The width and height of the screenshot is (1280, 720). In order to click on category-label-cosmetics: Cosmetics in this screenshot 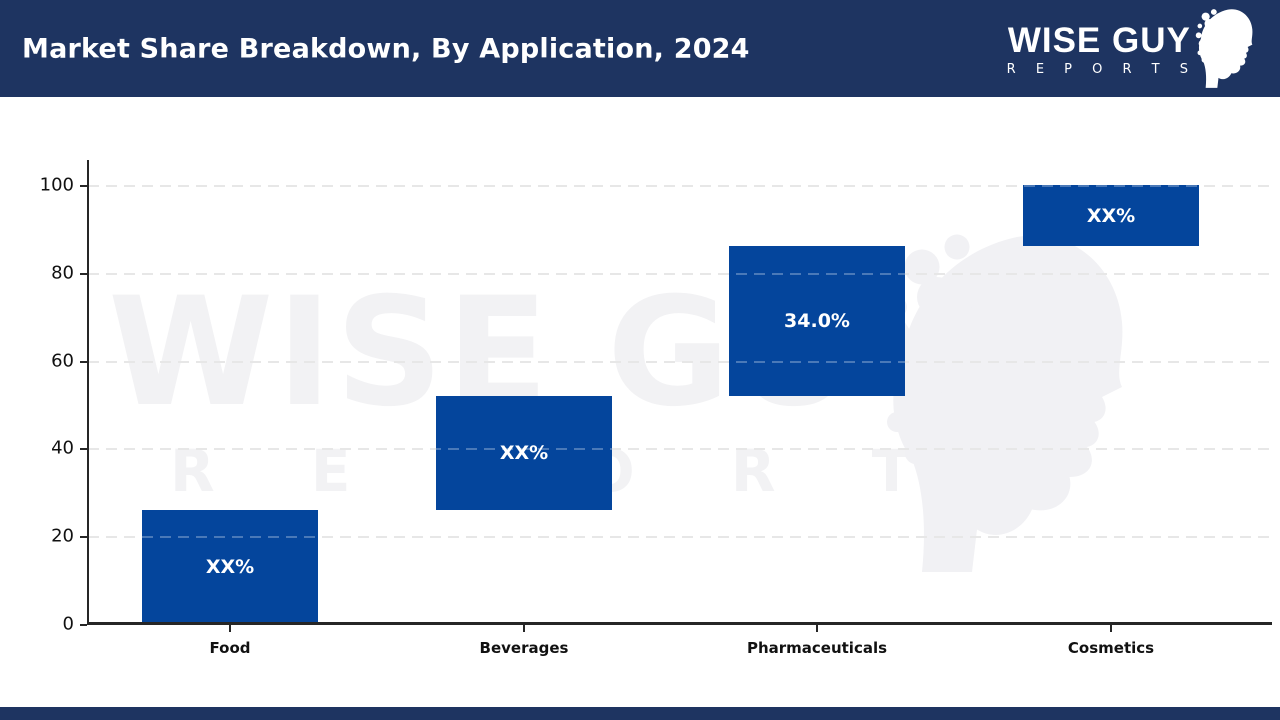, I will do `click(1111, 648)`.